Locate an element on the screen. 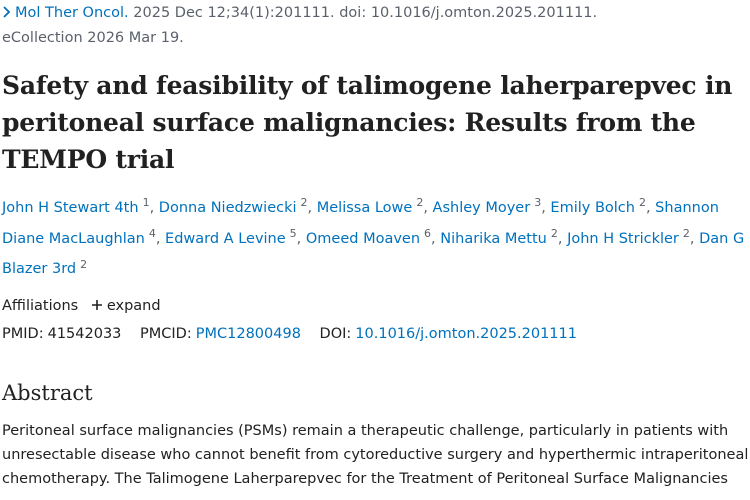 The image size is (750, 500). author: Emily Bolch 2 is located at coordinates (602, 206).